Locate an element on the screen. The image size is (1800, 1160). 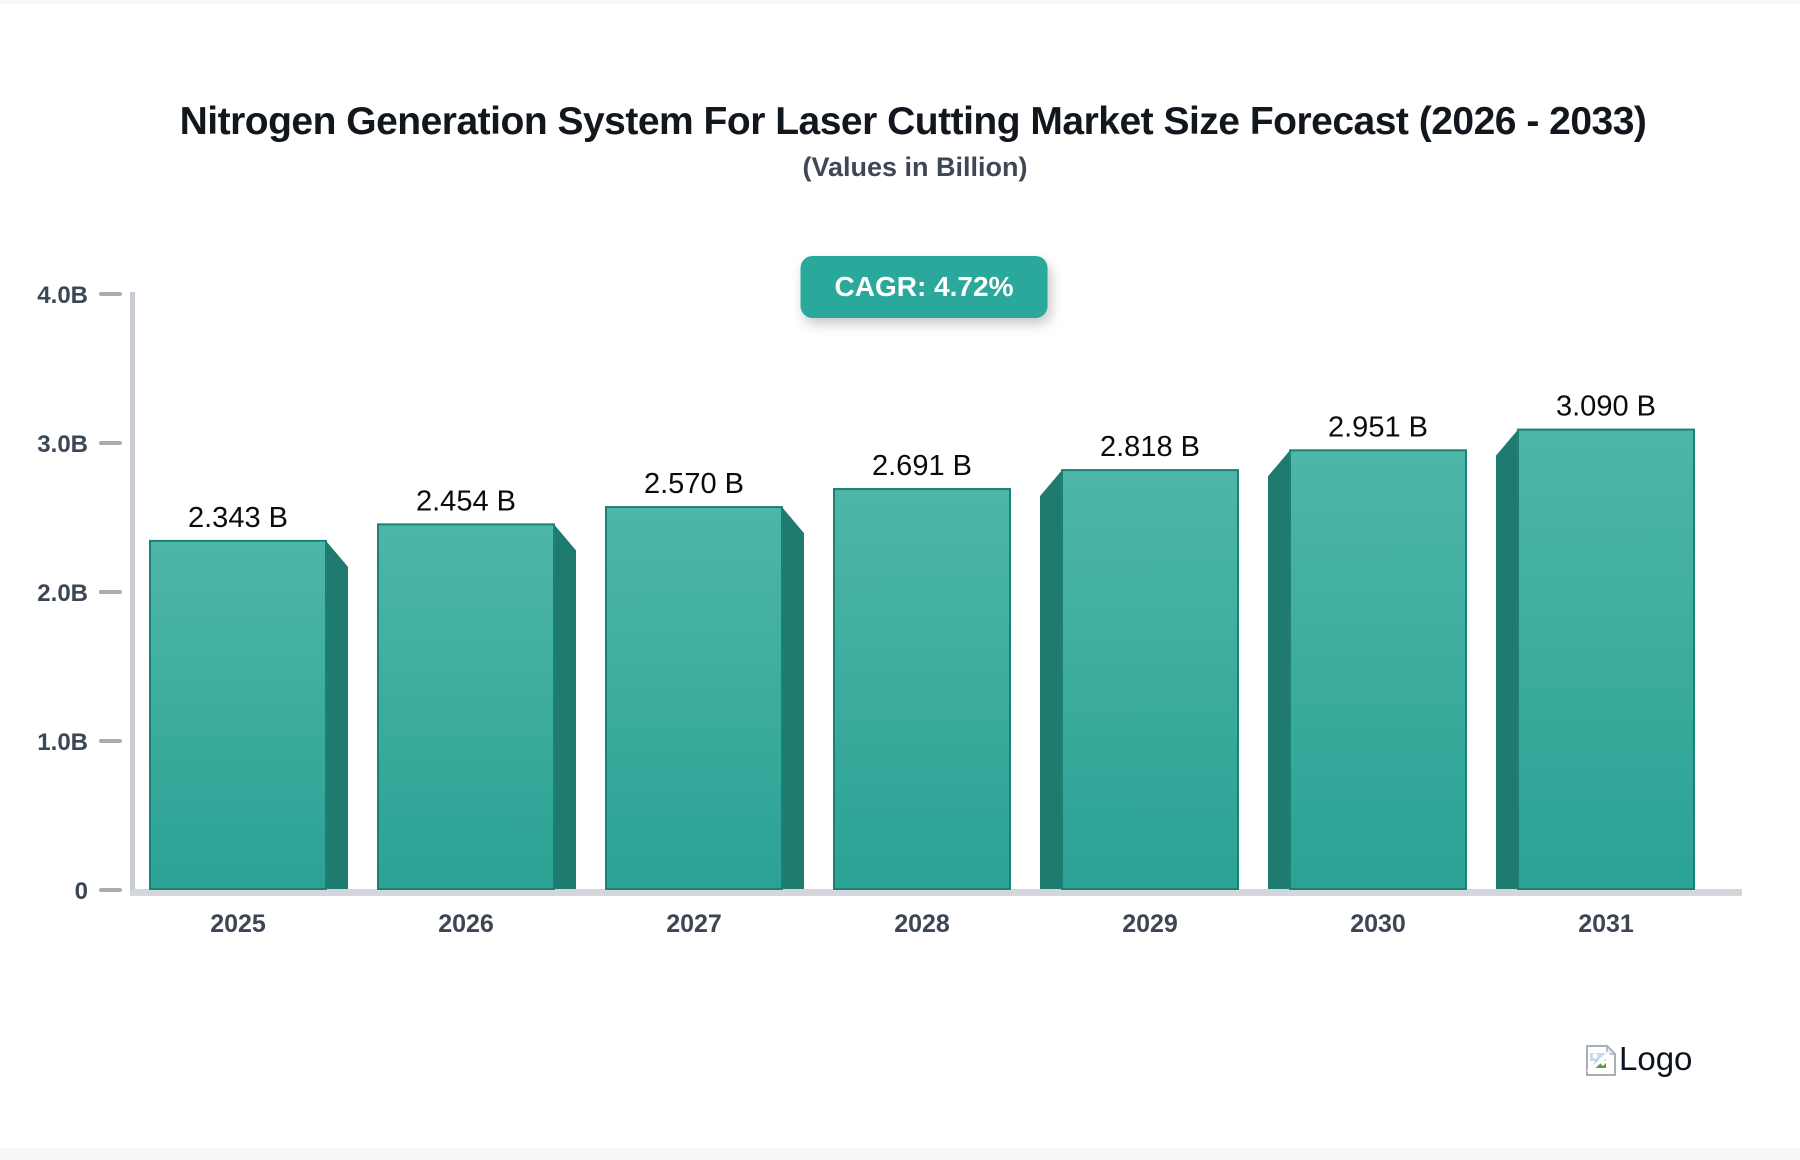
y-axis-tick-label: 1.0B is located at coordinates (62, 742).